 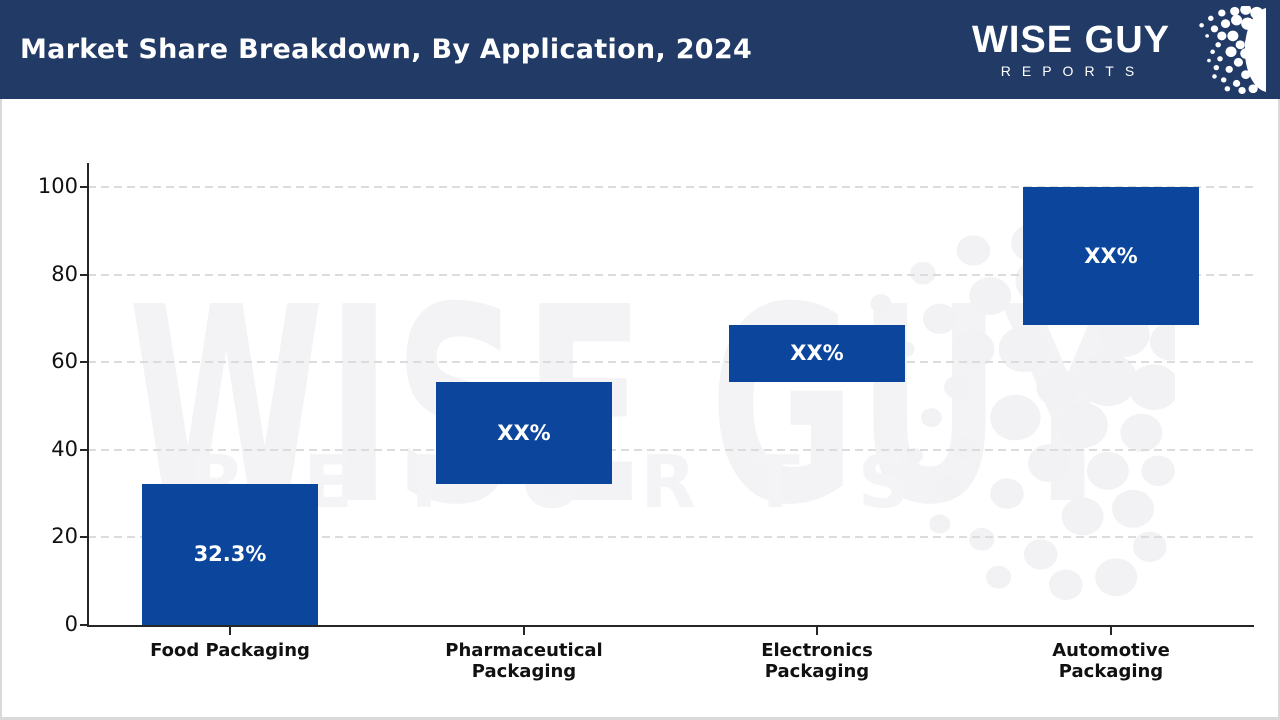 What do you see at coordinates (64, 273) in the screenshot?
I see `y-tick-label: 80` at bounding box center [64, 273].